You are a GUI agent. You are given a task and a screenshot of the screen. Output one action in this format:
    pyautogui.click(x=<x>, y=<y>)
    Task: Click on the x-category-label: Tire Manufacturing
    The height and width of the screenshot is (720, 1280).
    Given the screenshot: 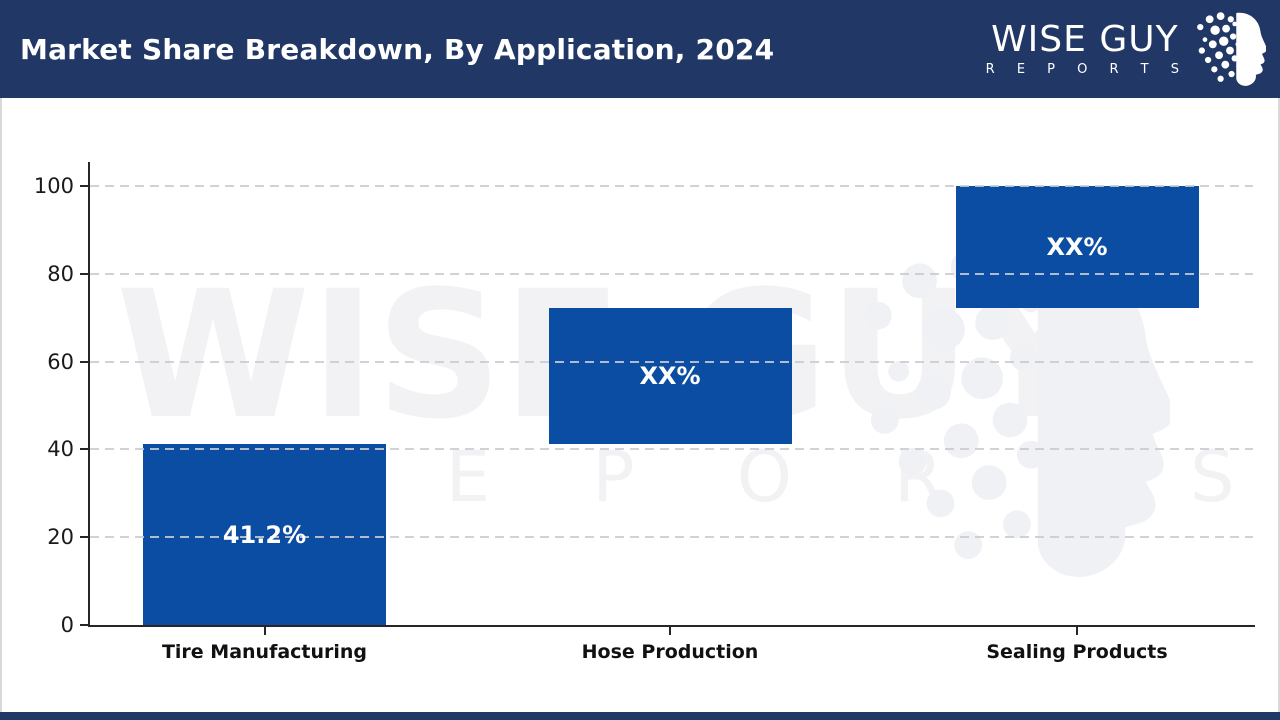 What is the action you would take?
    pyautogui.click(x=264, y=652)
    